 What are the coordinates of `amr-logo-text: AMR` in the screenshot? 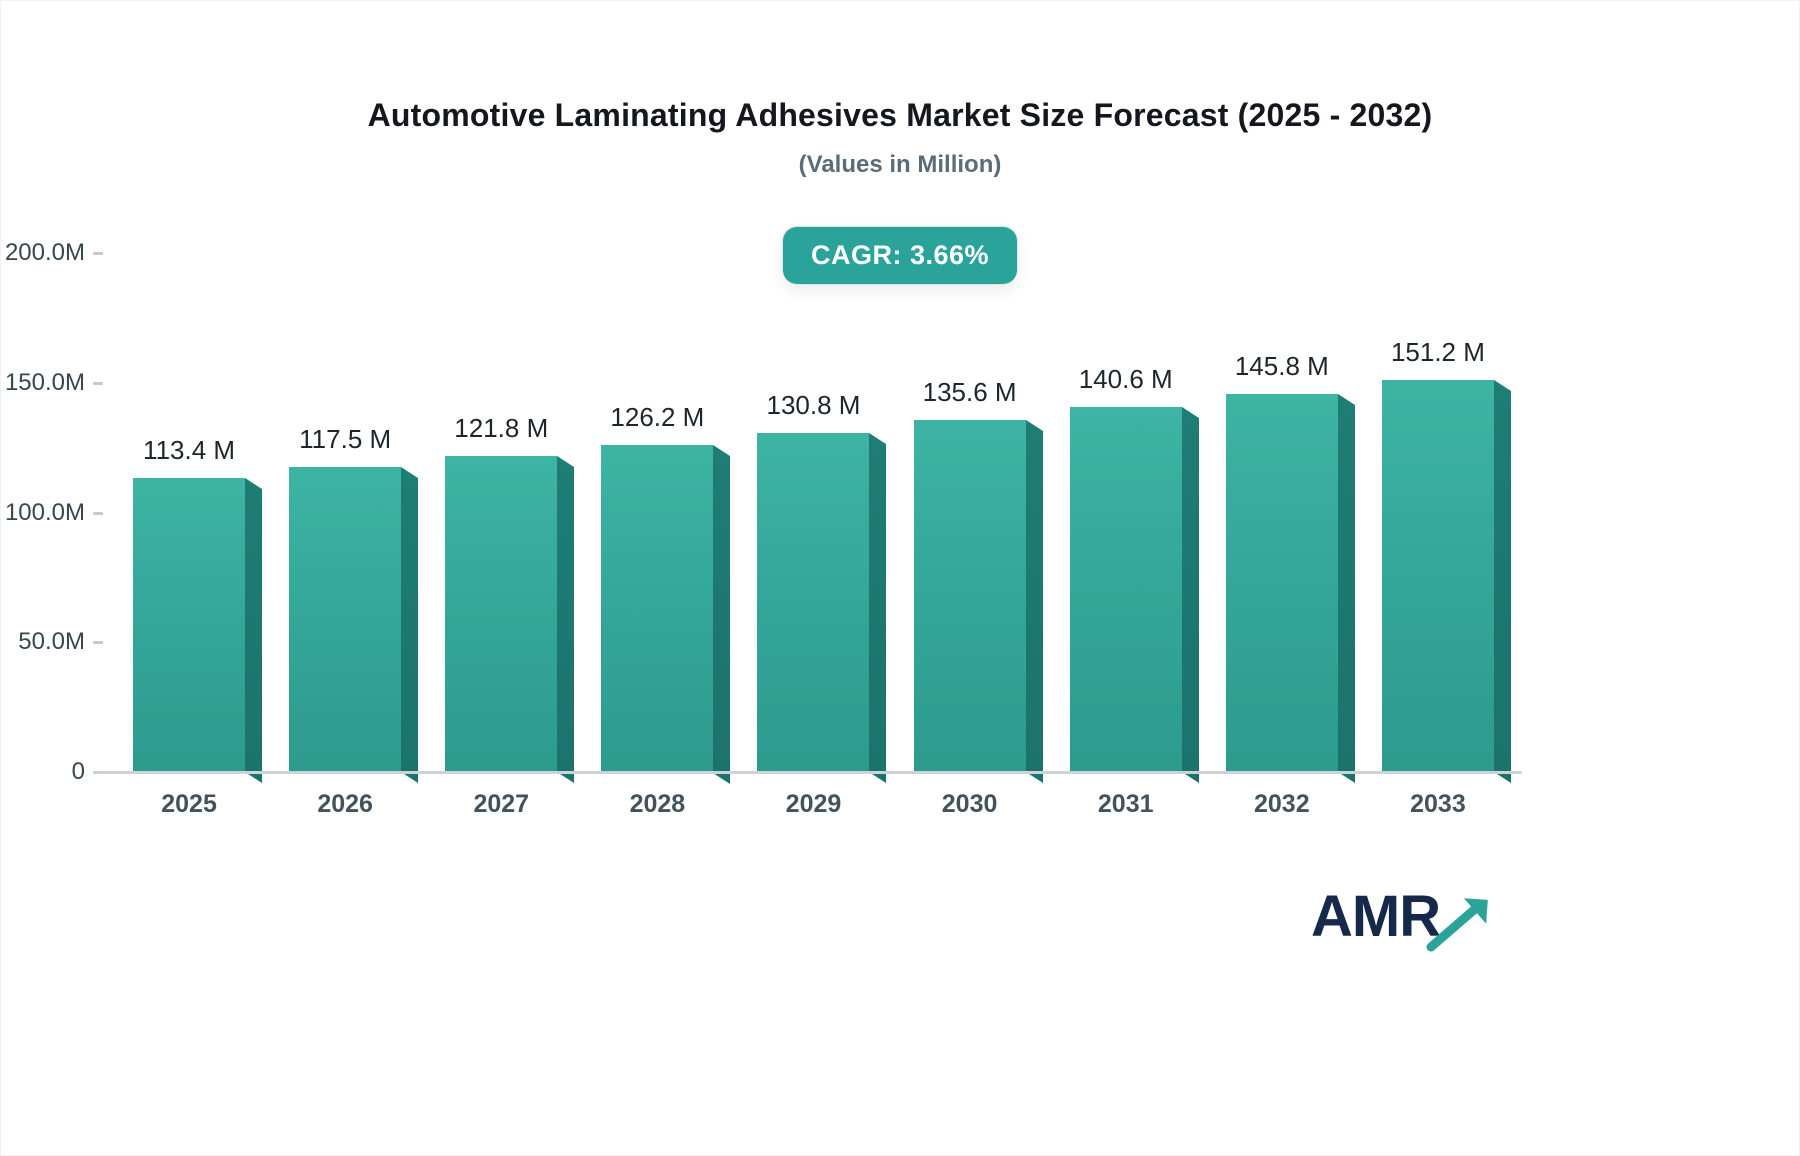 It's located at (1376, 916).